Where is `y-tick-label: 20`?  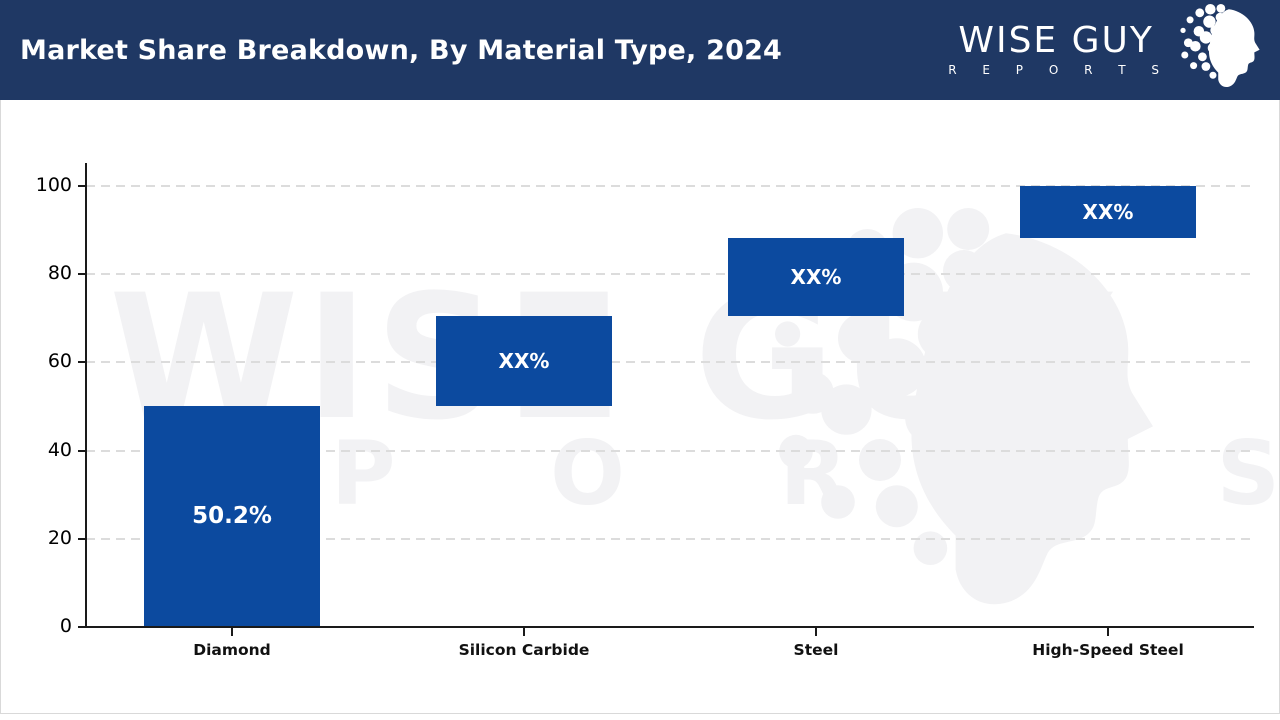
y-tick-label: 20 is located at coordinates (59, 537).